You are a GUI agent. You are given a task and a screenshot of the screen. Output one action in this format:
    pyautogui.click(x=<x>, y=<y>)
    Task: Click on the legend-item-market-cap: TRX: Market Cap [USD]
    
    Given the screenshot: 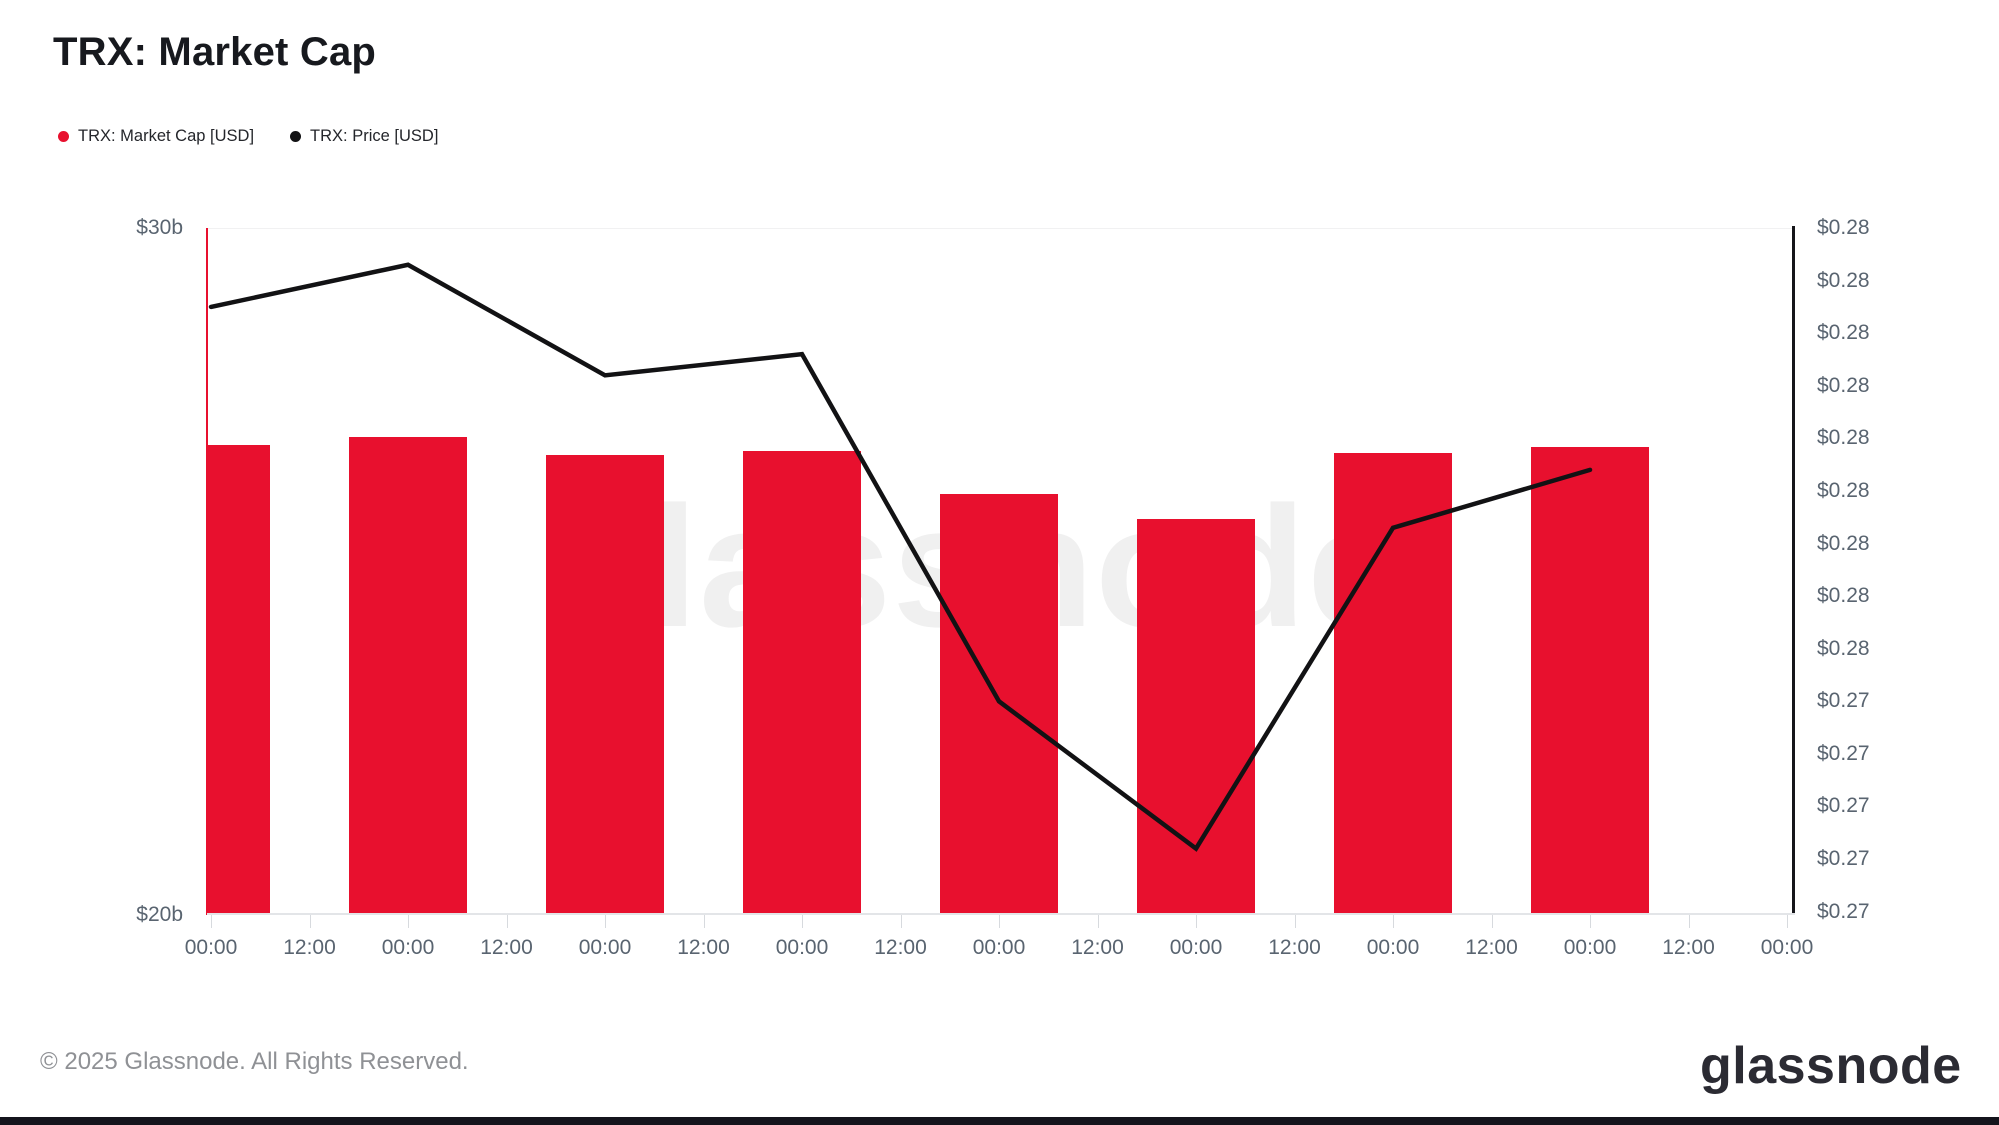 What is the action you would take?
    pyautogui.click(x=156, y=136)
    